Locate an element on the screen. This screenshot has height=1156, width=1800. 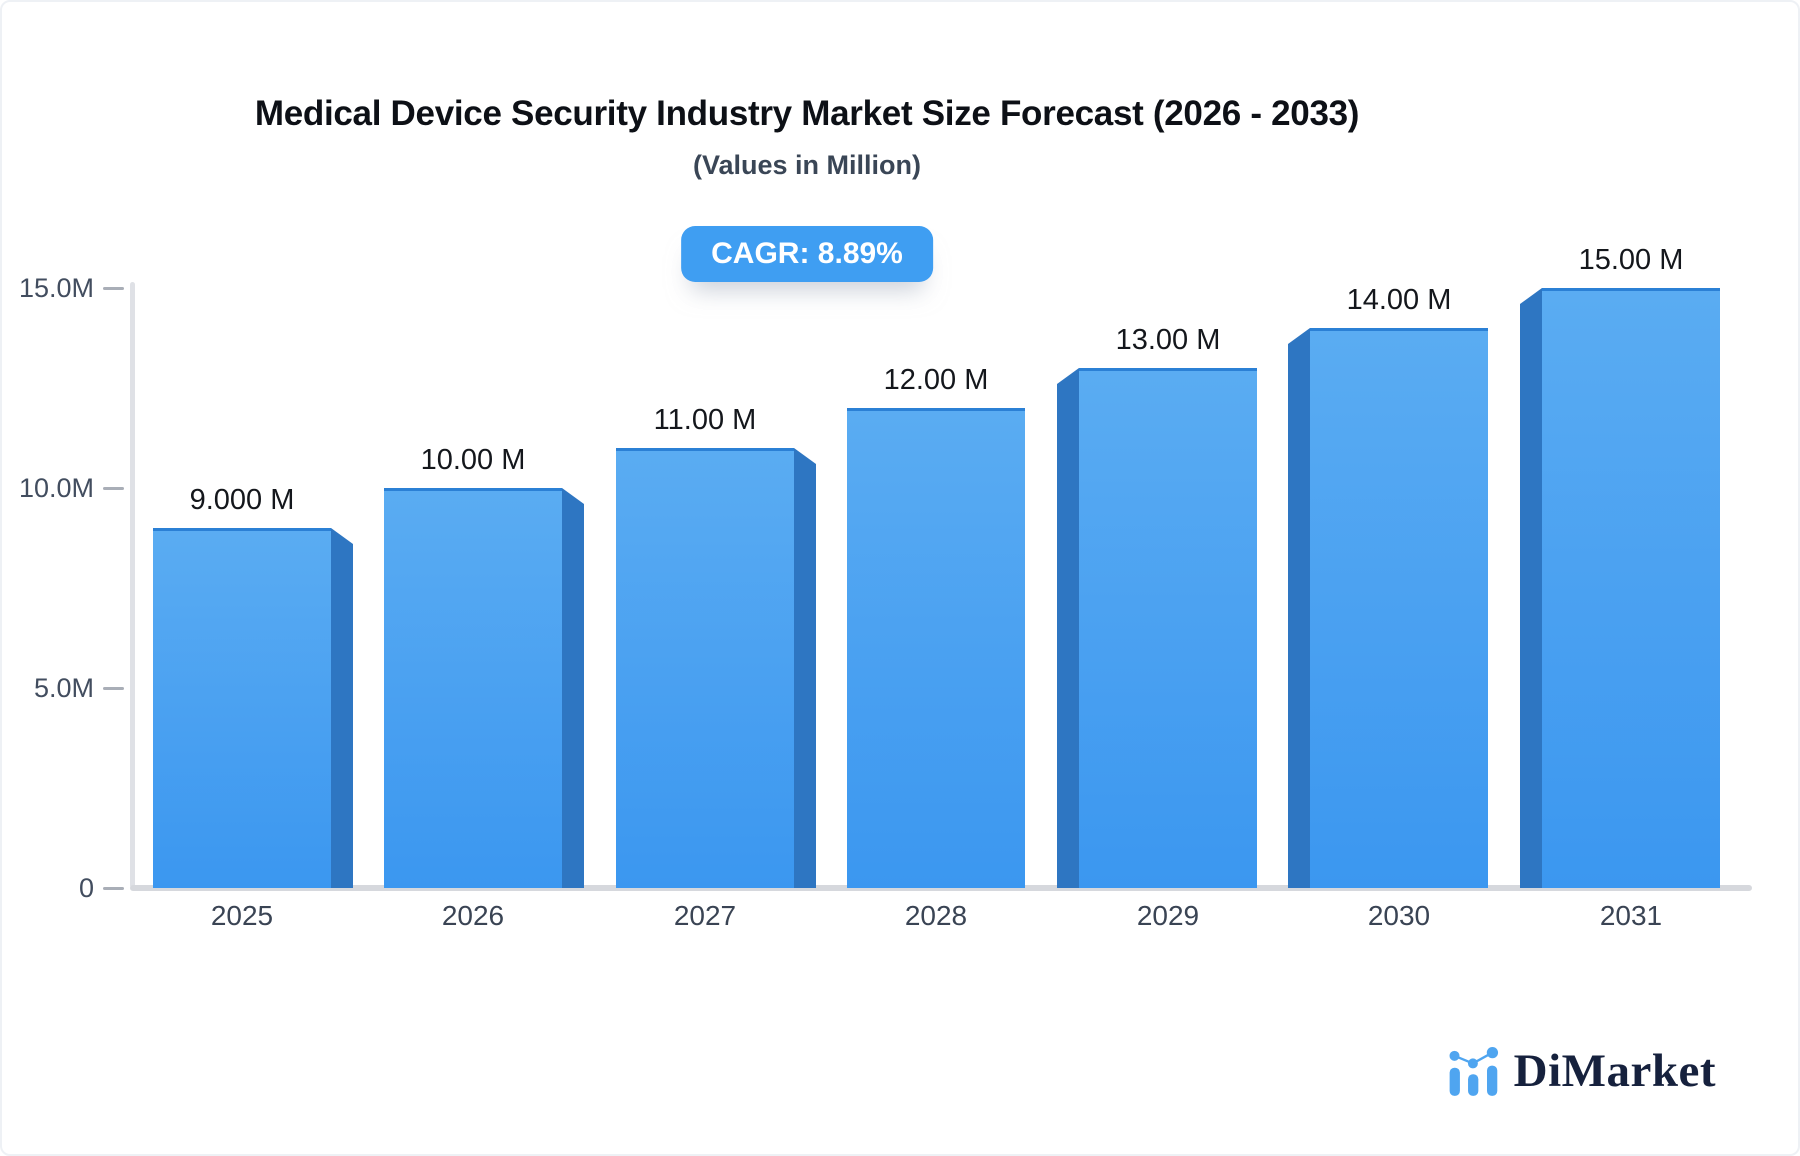
bar-value-label: 14.00 M is located at coordinates (1399, 300).